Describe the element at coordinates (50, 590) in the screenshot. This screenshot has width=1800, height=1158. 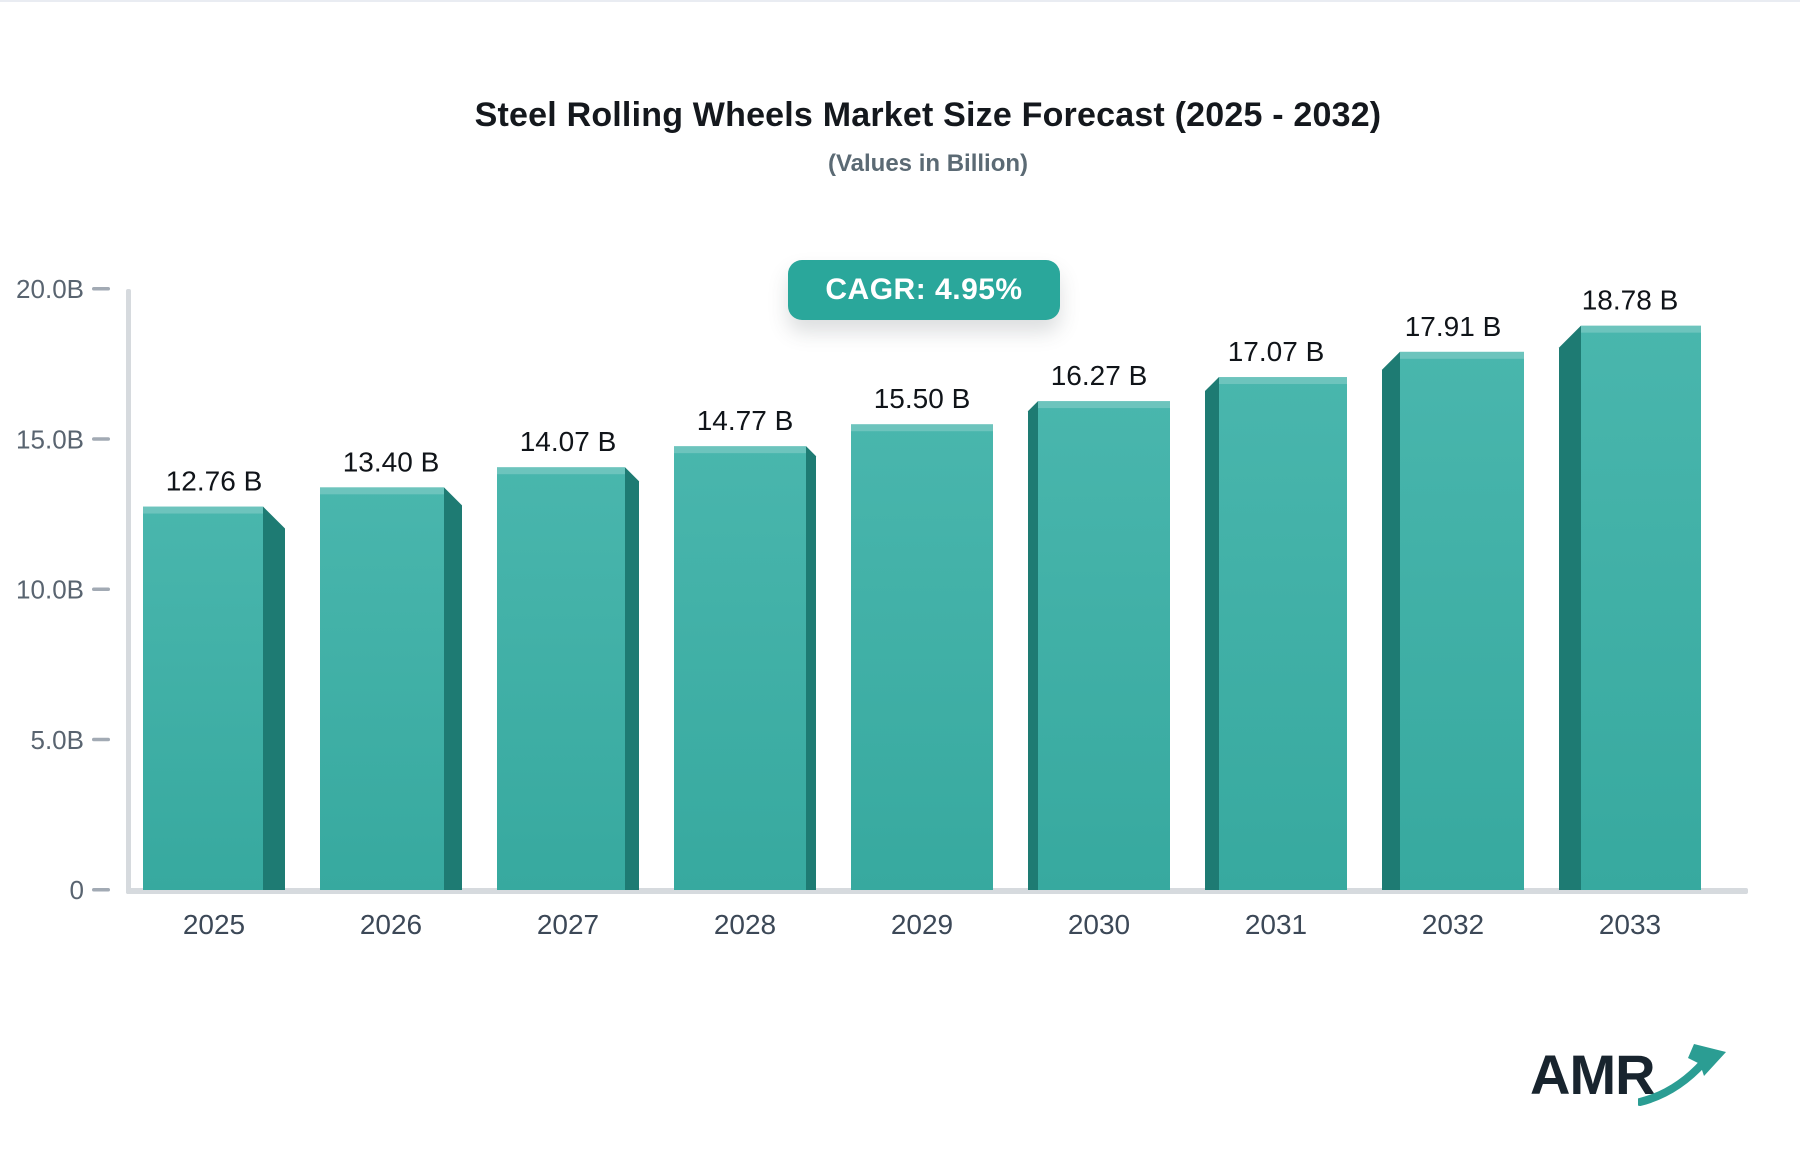
I see `y-axis-label: 10.0B` at that location.